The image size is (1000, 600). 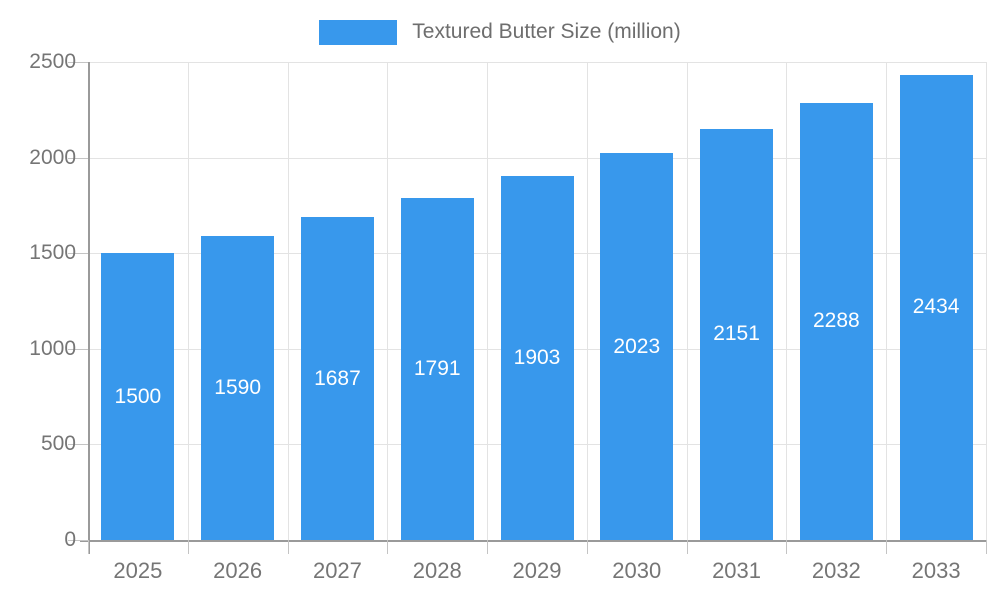 What do you see at coordinates (52, 157) in the screenshot?
I see `y-tick-label: 2000` at bounding box center [52, 157].